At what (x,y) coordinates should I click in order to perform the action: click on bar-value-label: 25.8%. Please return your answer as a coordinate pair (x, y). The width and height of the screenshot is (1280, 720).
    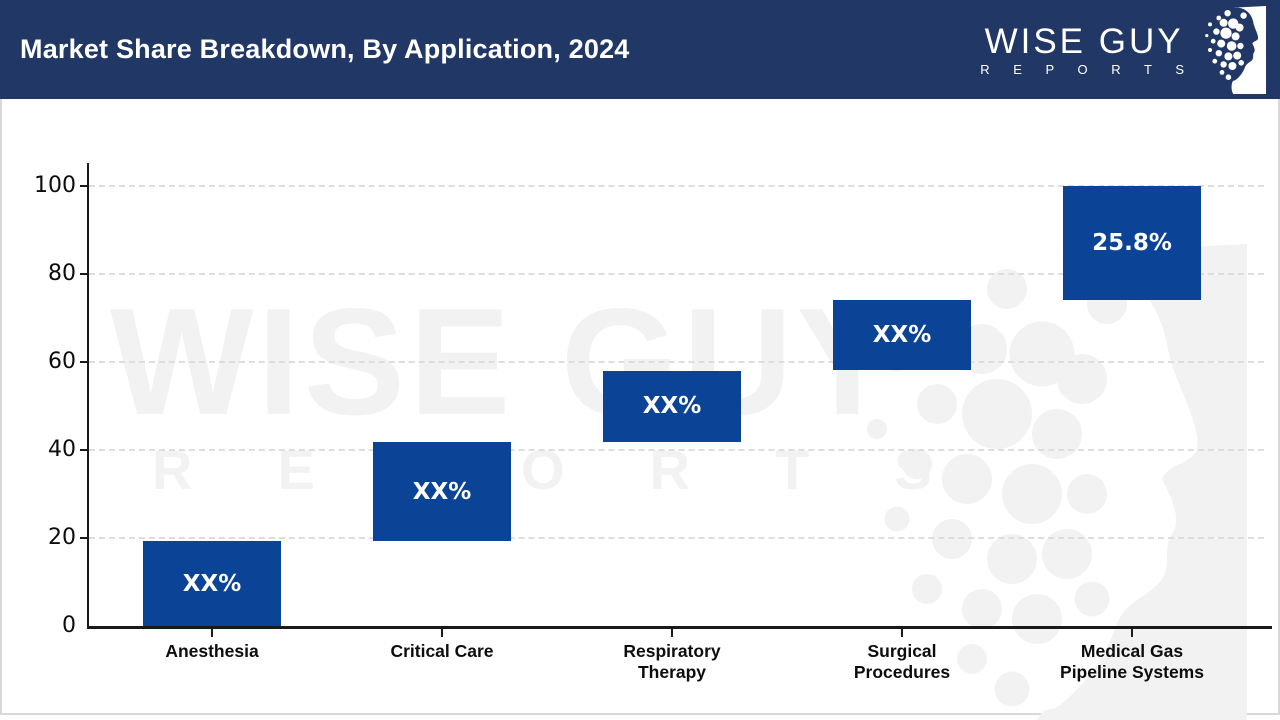
    Looking at the image, I should click on (1132, 242).